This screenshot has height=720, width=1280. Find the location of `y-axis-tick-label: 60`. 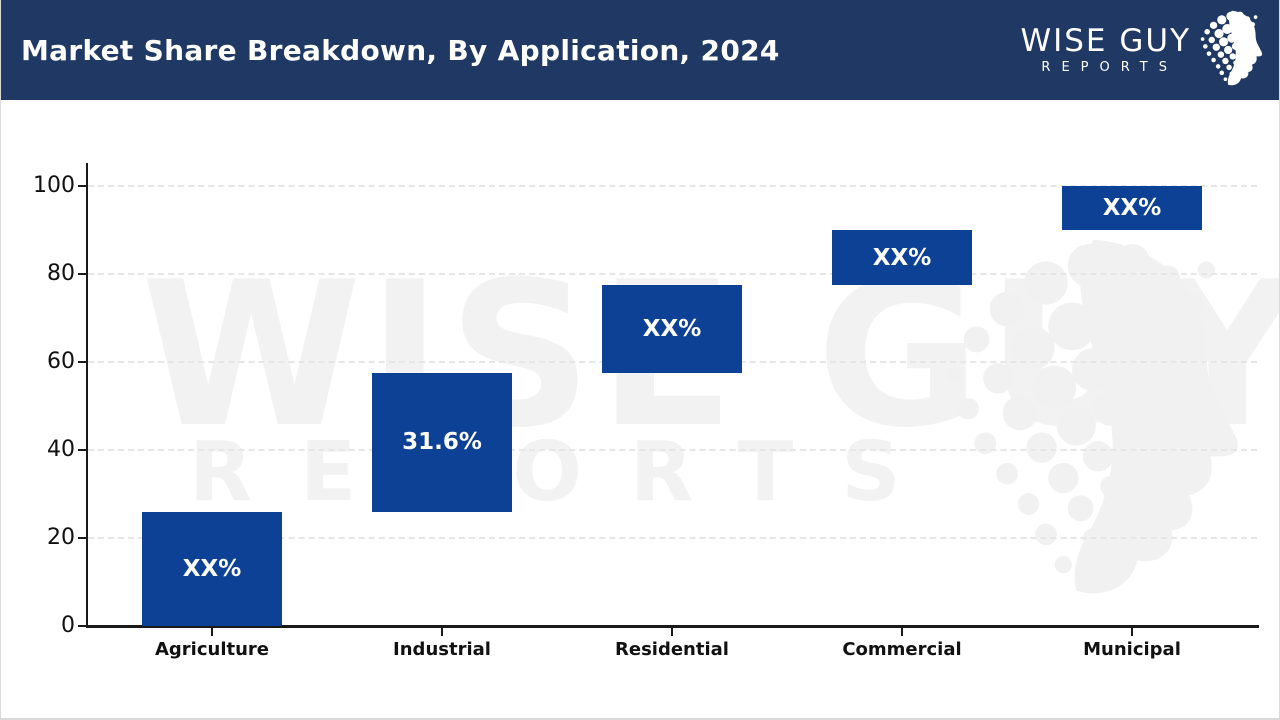

y-axis-tick-label: 60 is located at coordinates (61, 361).